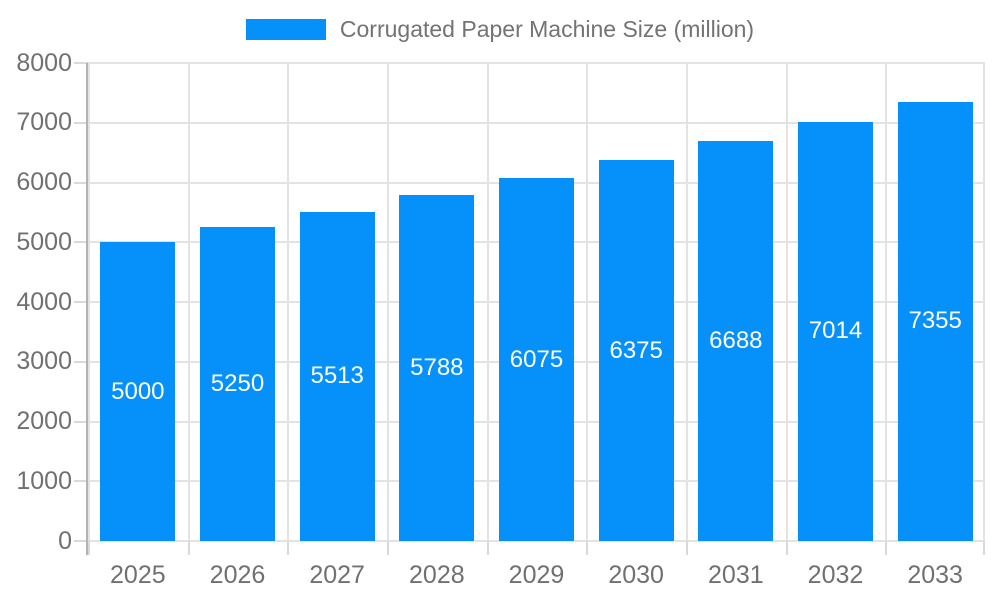 The height and width of the screenshot is (600, 1000). I want to click on bar: 6688, so click(736, 341).